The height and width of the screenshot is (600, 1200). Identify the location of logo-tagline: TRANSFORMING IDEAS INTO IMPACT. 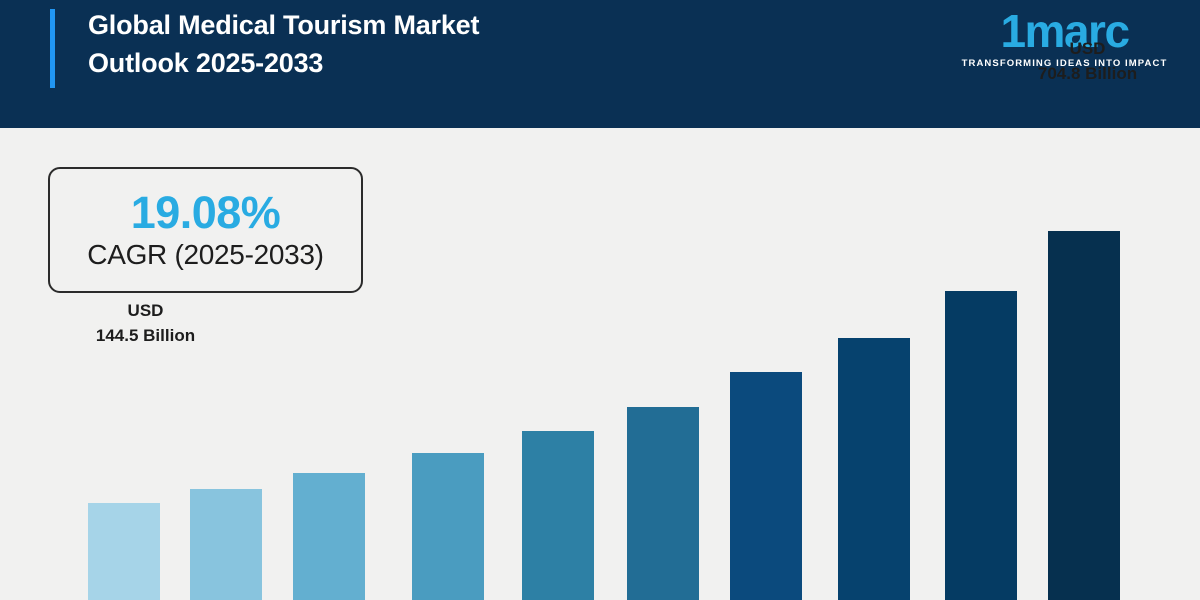
(1064, 63).